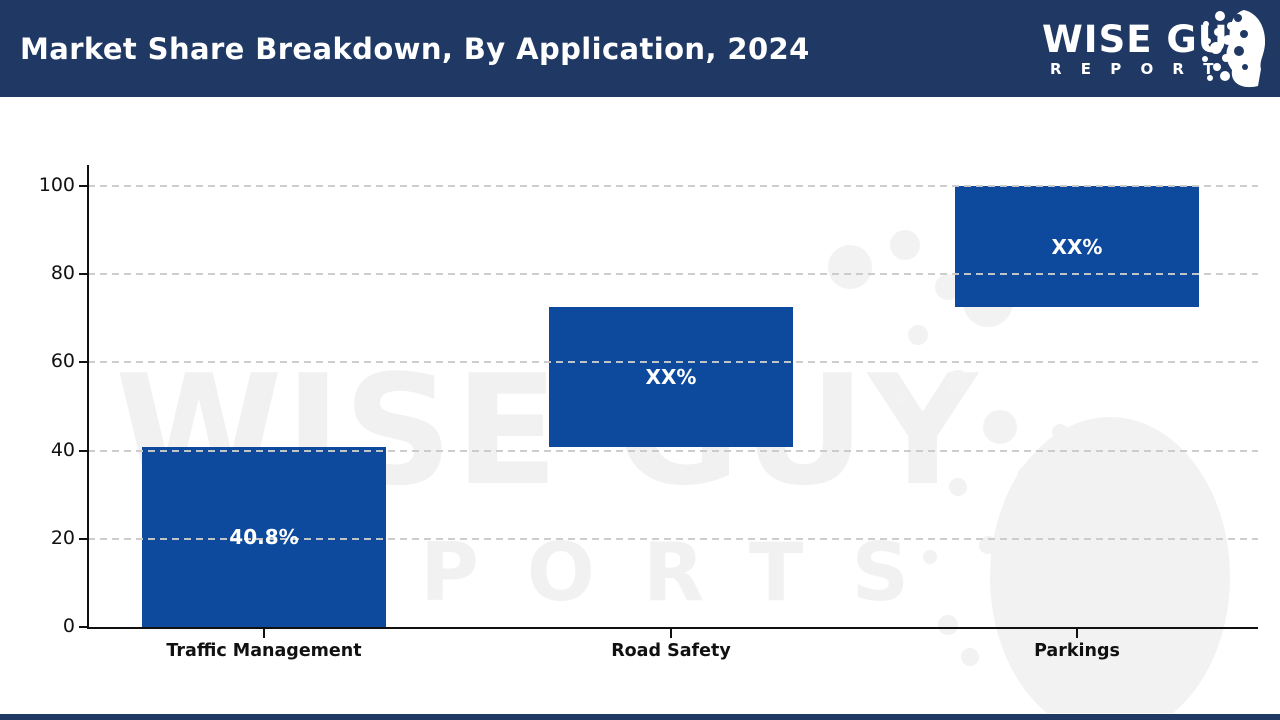  Describe the element at coordinates (56, 185) in the screenshot. I see `y-tick-label-100: 100` at that location.